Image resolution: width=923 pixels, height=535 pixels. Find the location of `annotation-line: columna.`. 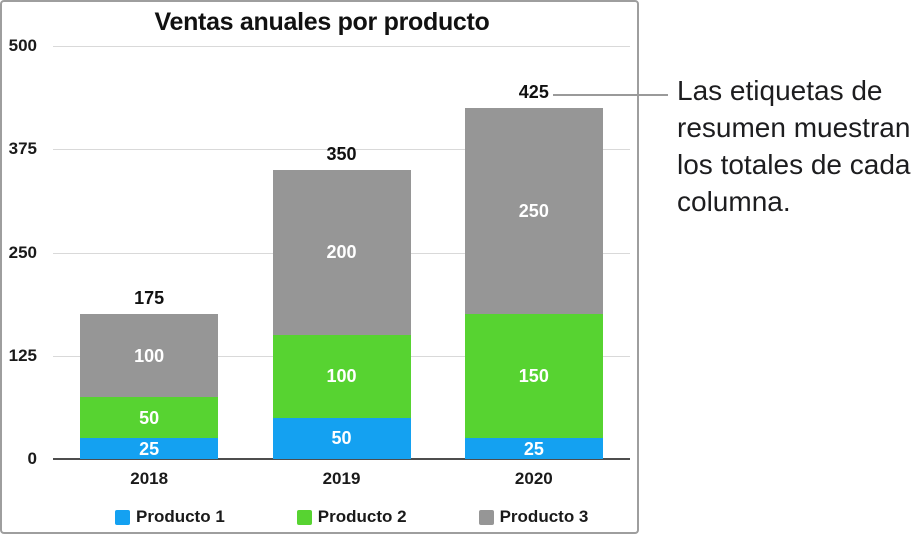

annotation-line: columna. is located at coordinates (734, 201).